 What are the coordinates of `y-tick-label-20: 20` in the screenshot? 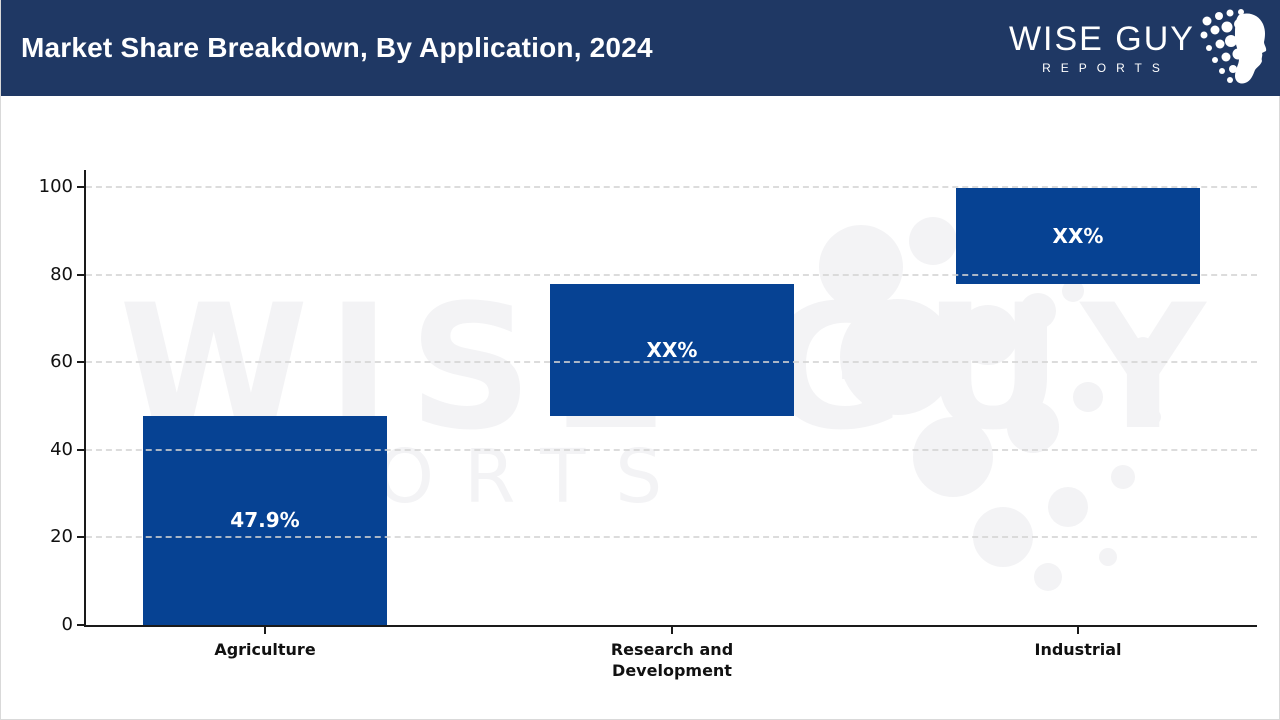 It's located at (61, 536).